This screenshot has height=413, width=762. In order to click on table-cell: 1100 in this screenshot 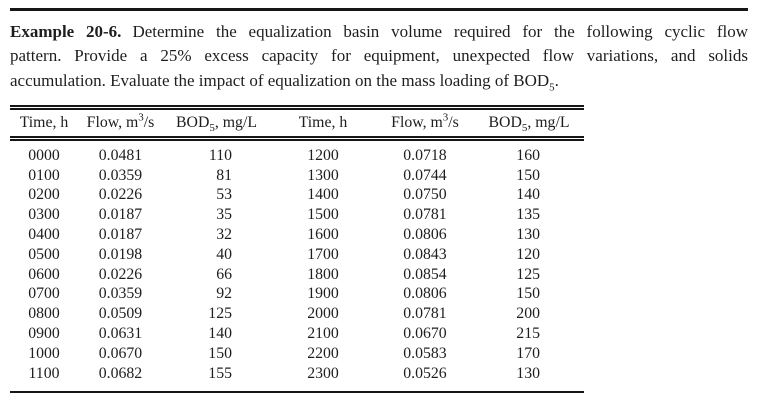, I will do `click(44, 373)`.